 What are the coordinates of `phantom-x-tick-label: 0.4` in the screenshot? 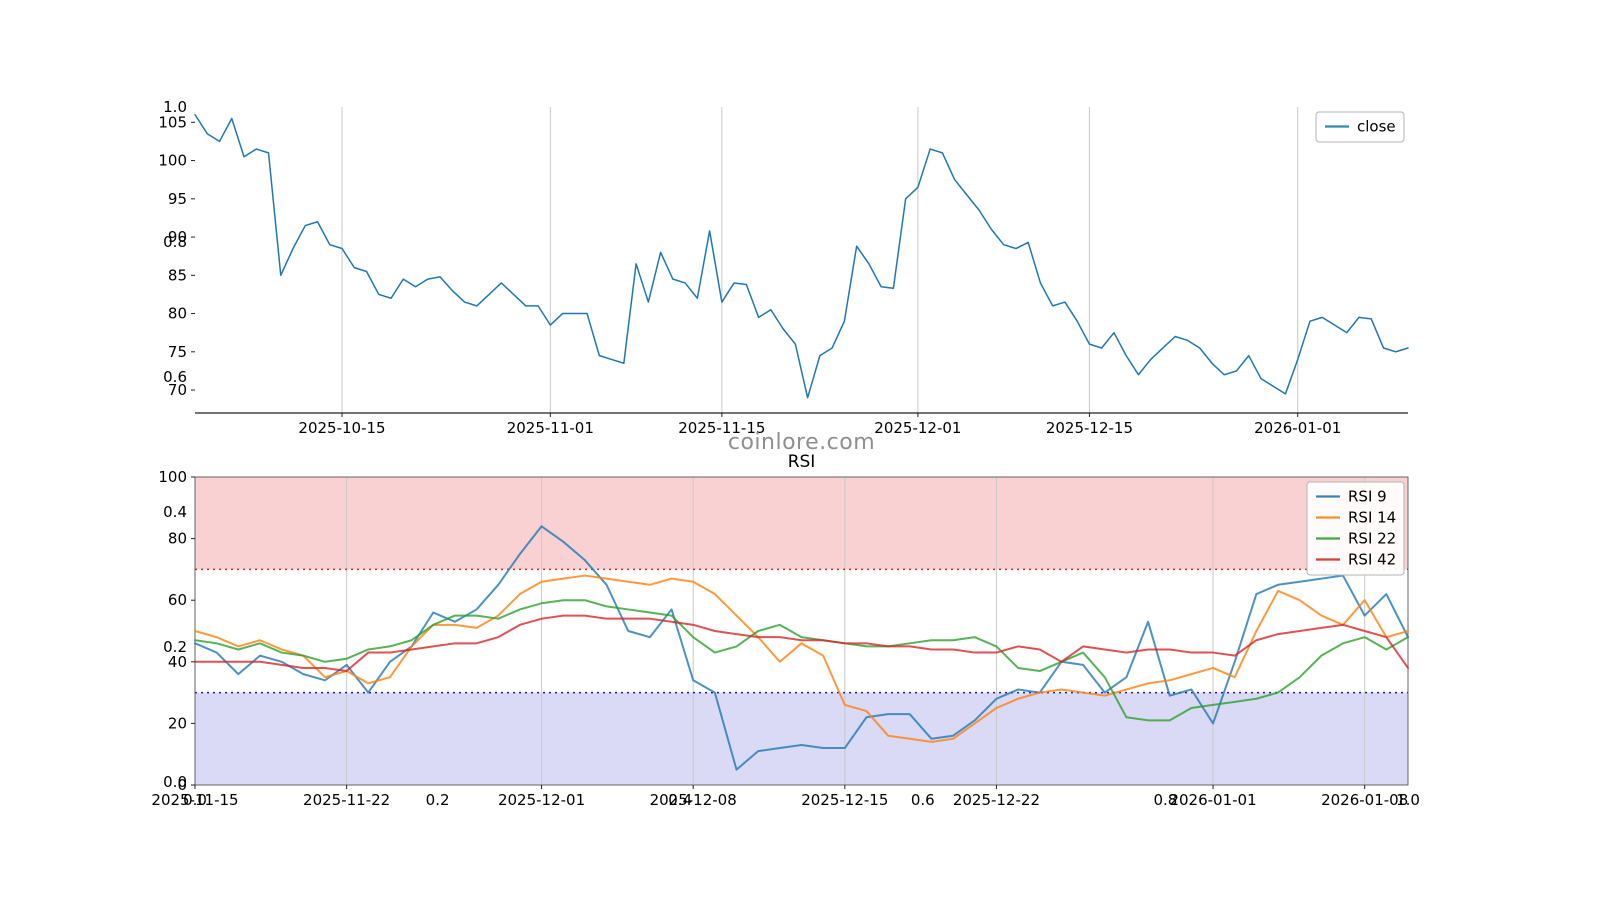 It's located at (680, 800).